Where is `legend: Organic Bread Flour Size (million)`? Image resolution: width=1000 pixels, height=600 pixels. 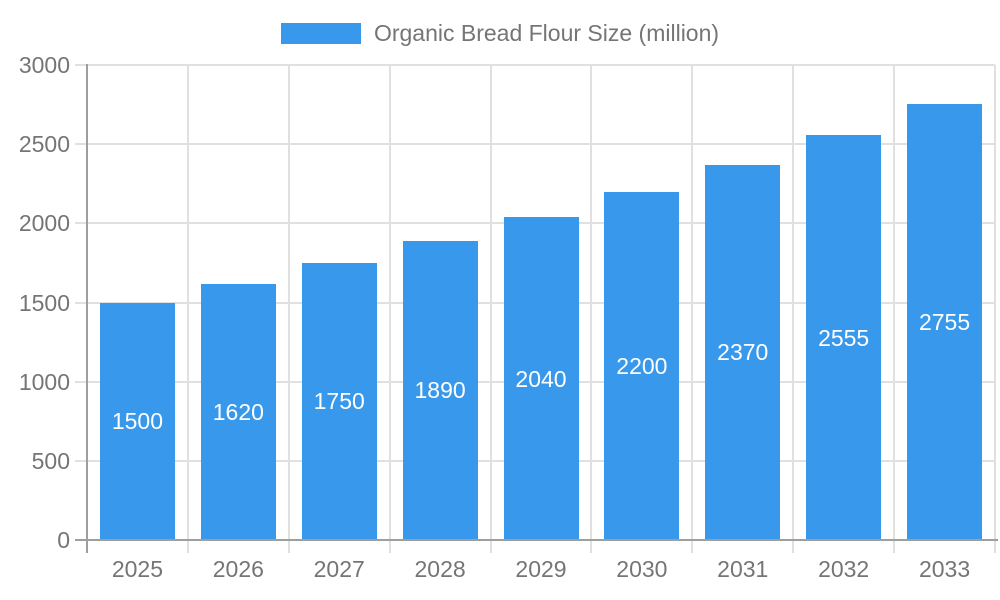
legend: Organic Bread Flour Size (million) is located at coordinates (500, 33).